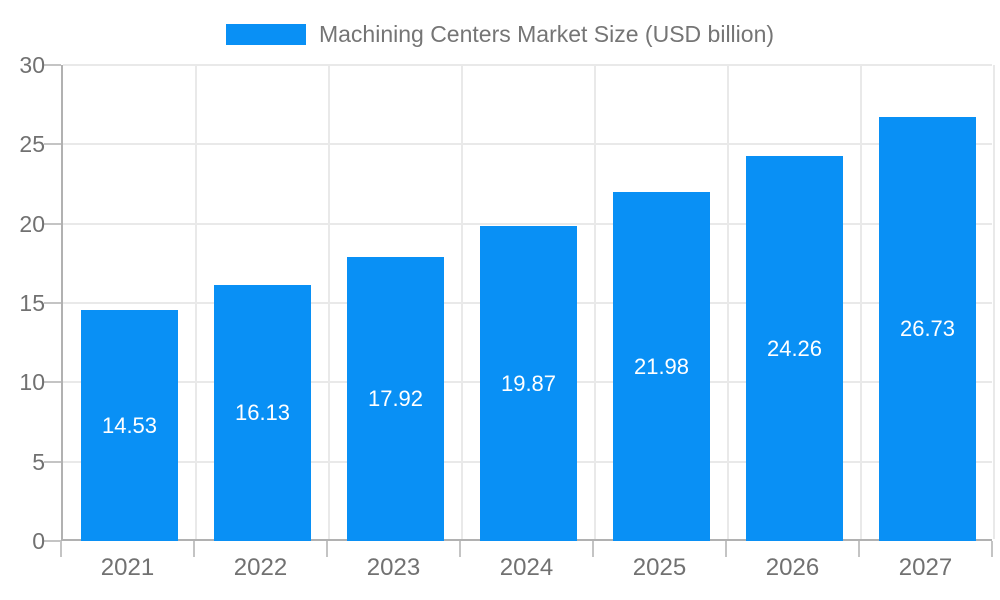 The image size is (1000, 600). I want to click on bar-value-label: 14.53, so click(129, 425).